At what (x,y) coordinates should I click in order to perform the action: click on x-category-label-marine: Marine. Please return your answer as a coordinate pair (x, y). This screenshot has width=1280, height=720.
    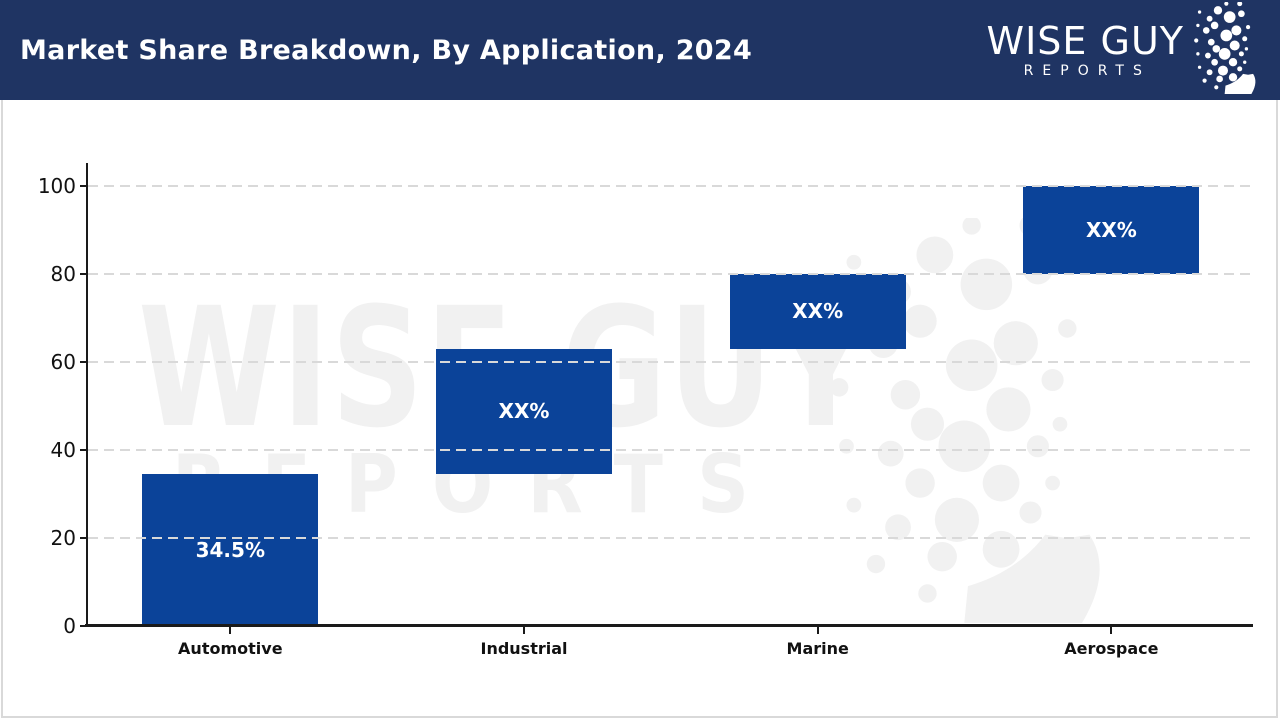
    Looking at the image, I should click on (817, 648).